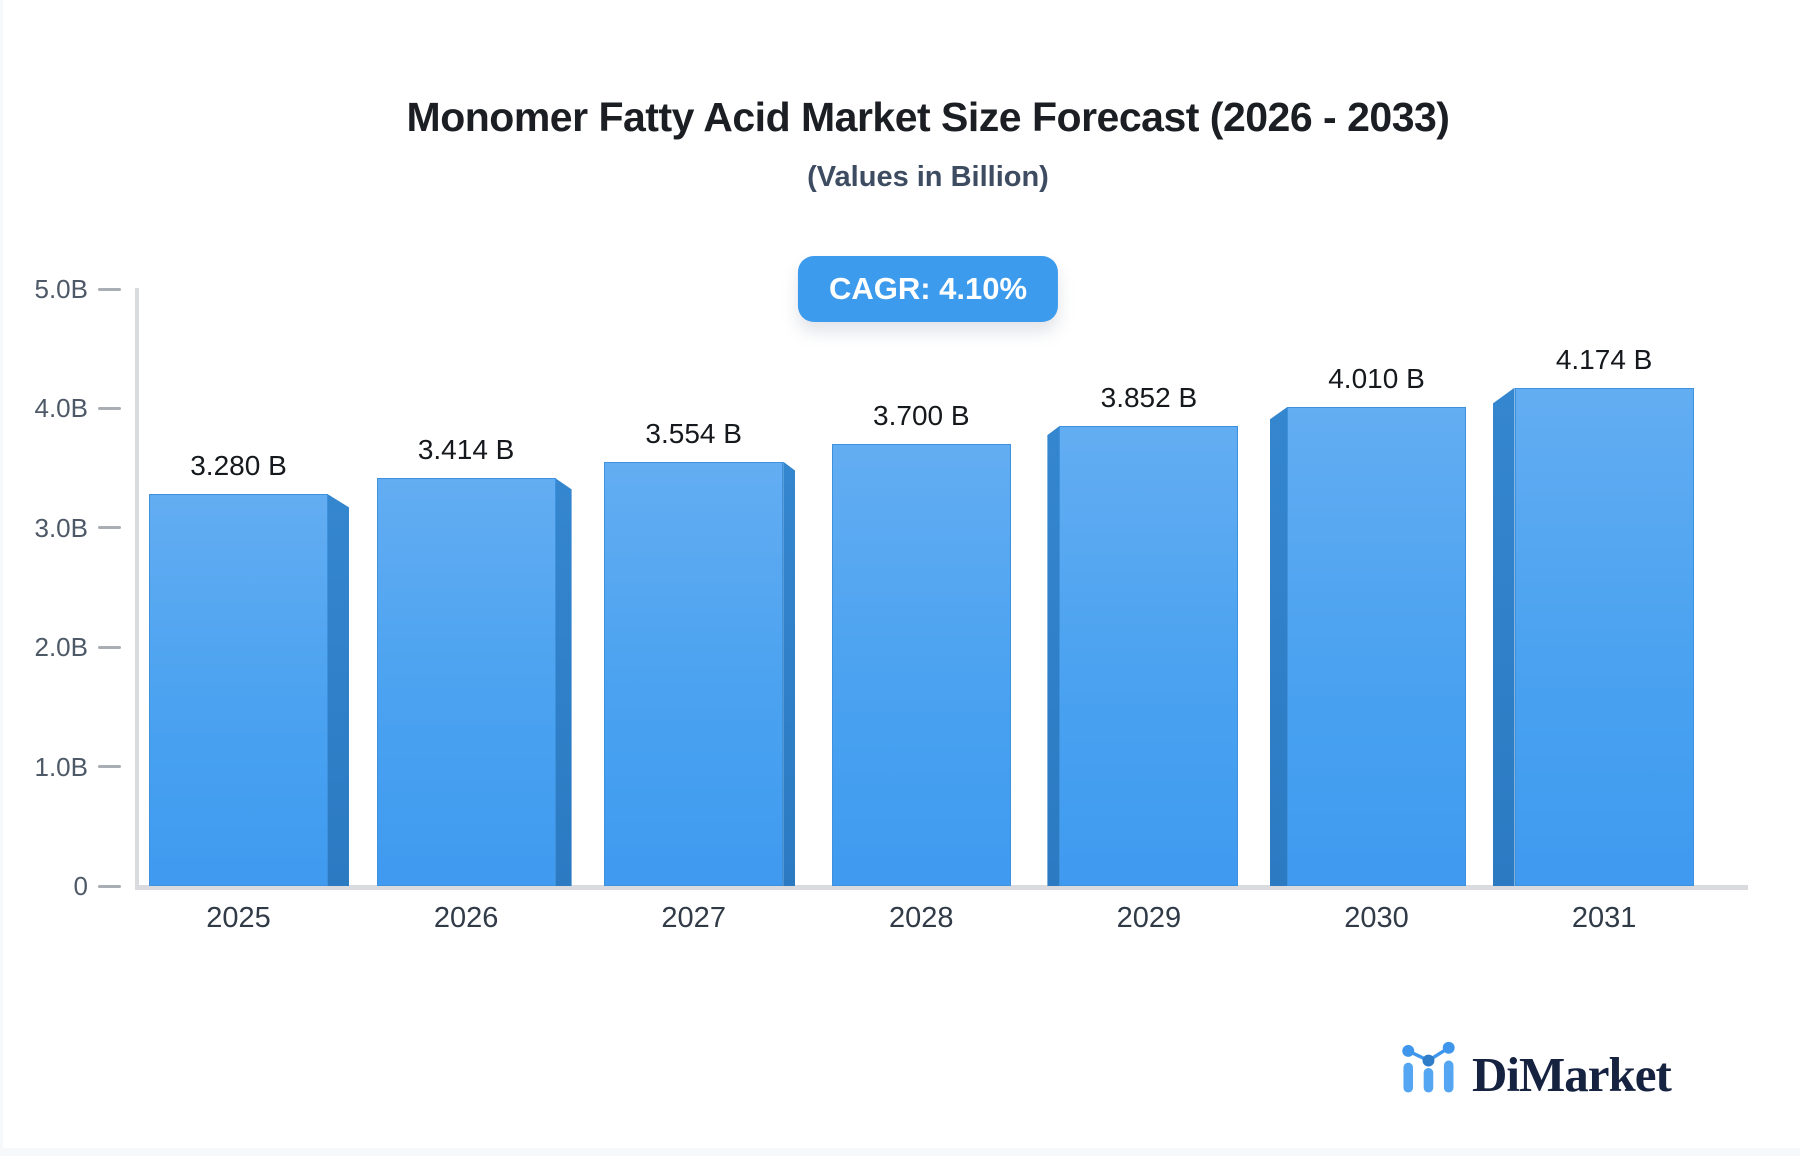 Image resolution: width=1800 pixels, height=1156 pixels. Describe the element at coordinates (921, 416) in the screenshot. I see `bar-value-label: 3.700 B` at that location.